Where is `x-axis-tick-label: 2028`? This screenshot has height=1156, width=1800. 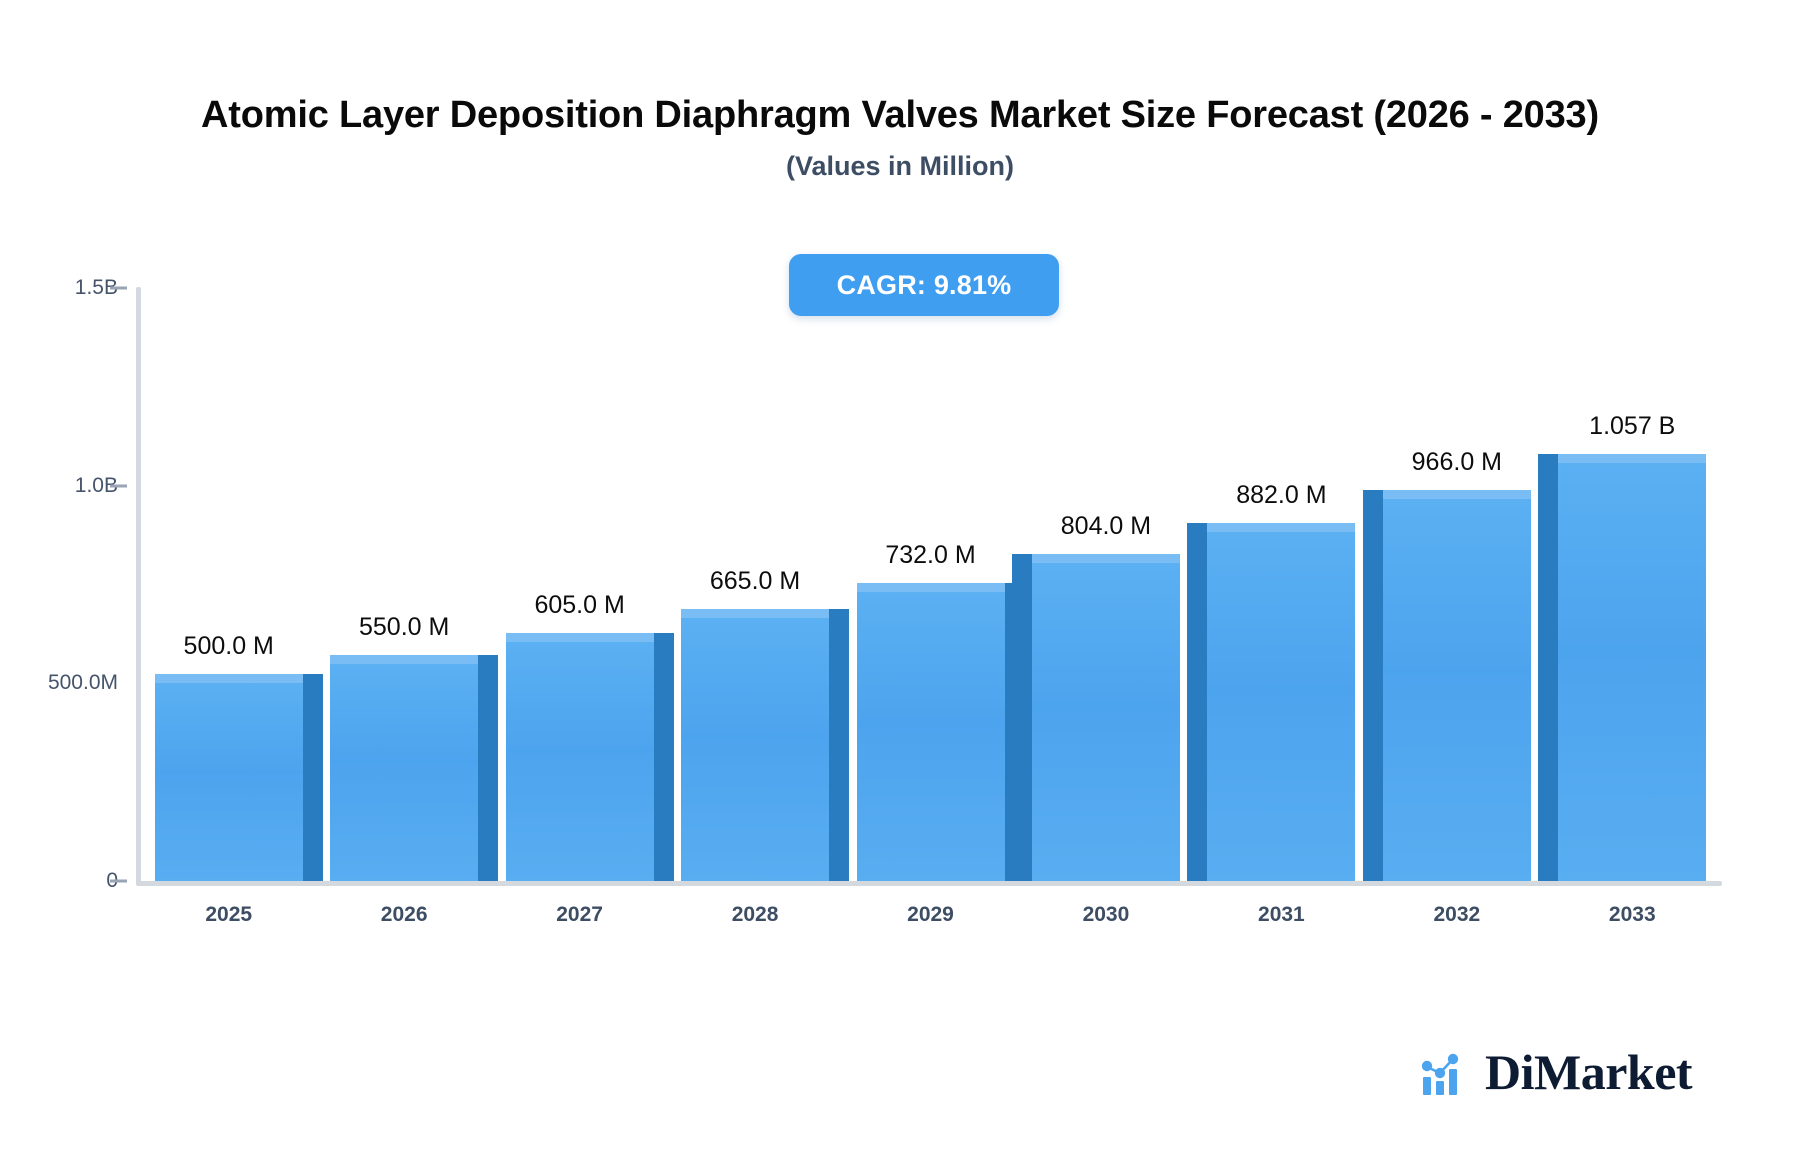 x-axis-tick-label: 2028 is located at coordinates (755, 914).